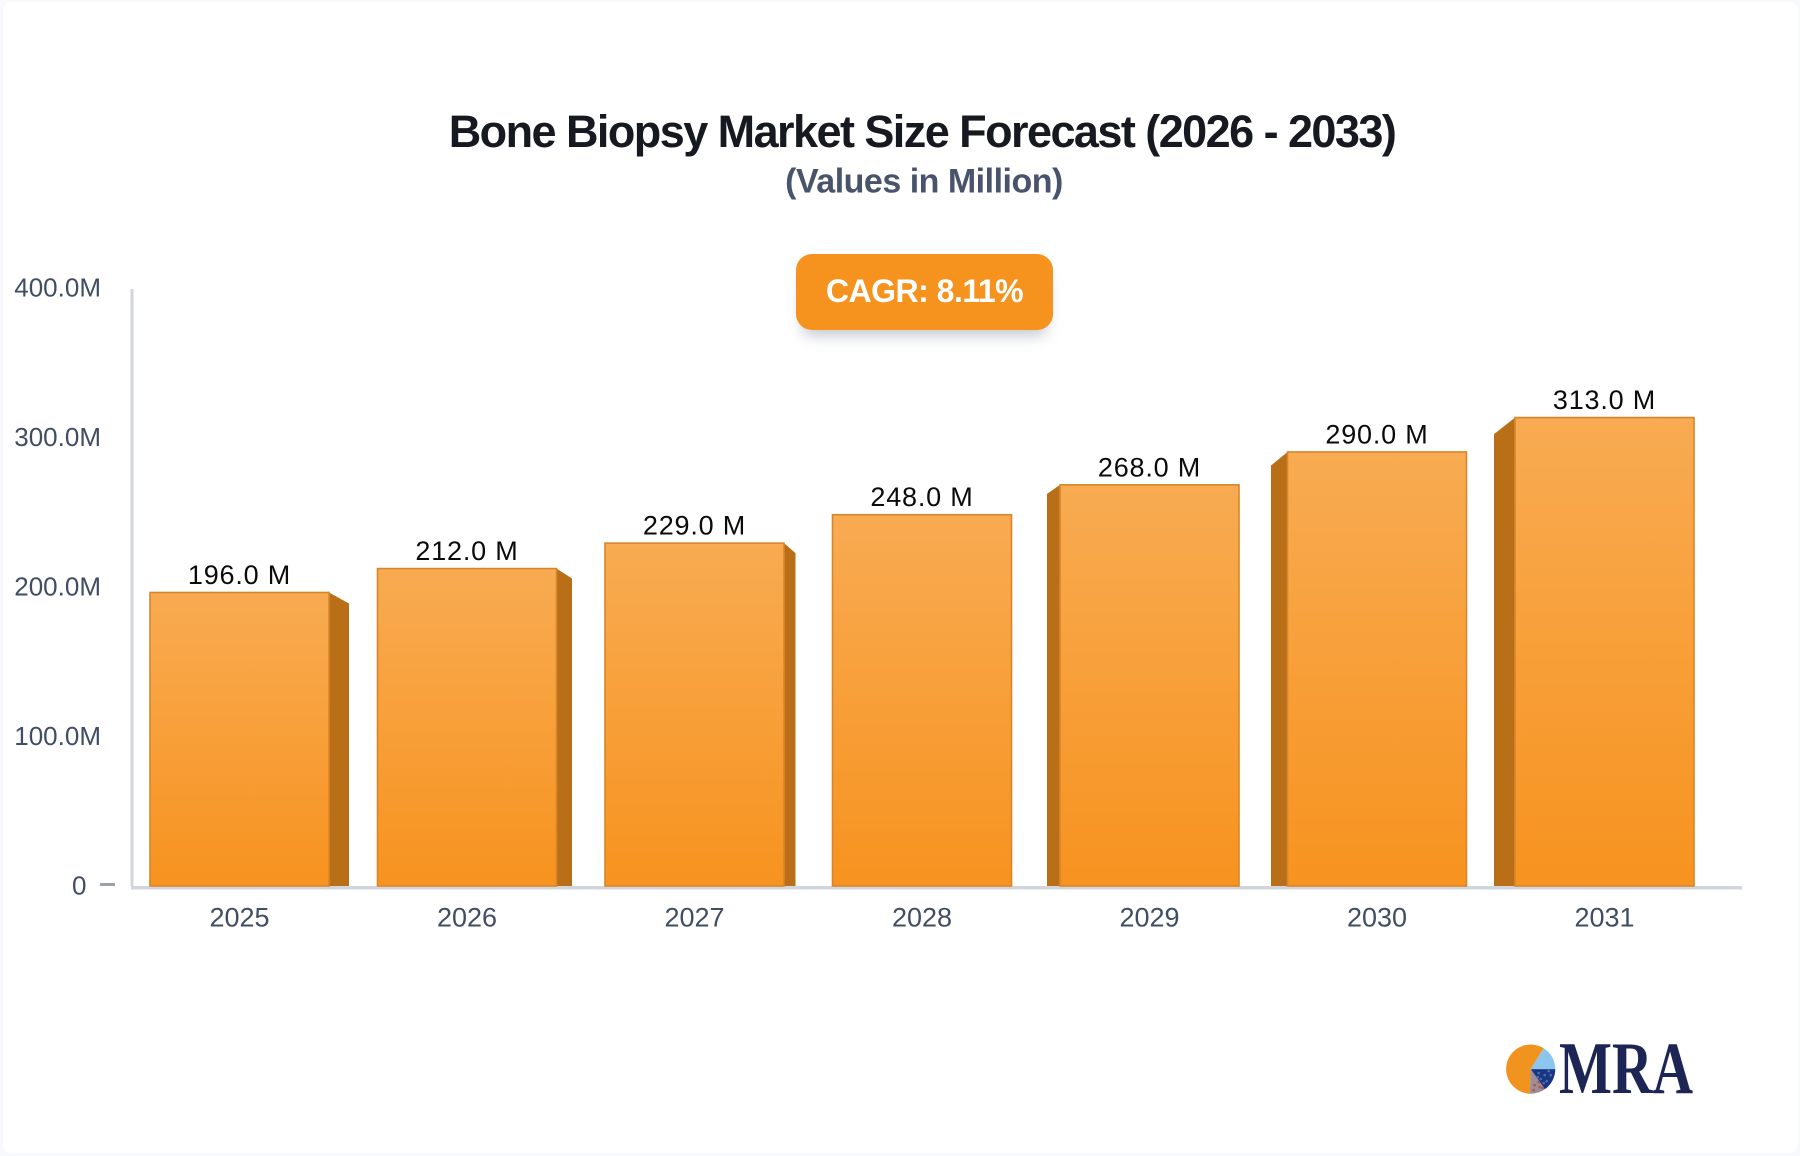 This screenshot has width=1800, height=1156. I want to click on svg-text: 212.0 M, so click(466, 551).